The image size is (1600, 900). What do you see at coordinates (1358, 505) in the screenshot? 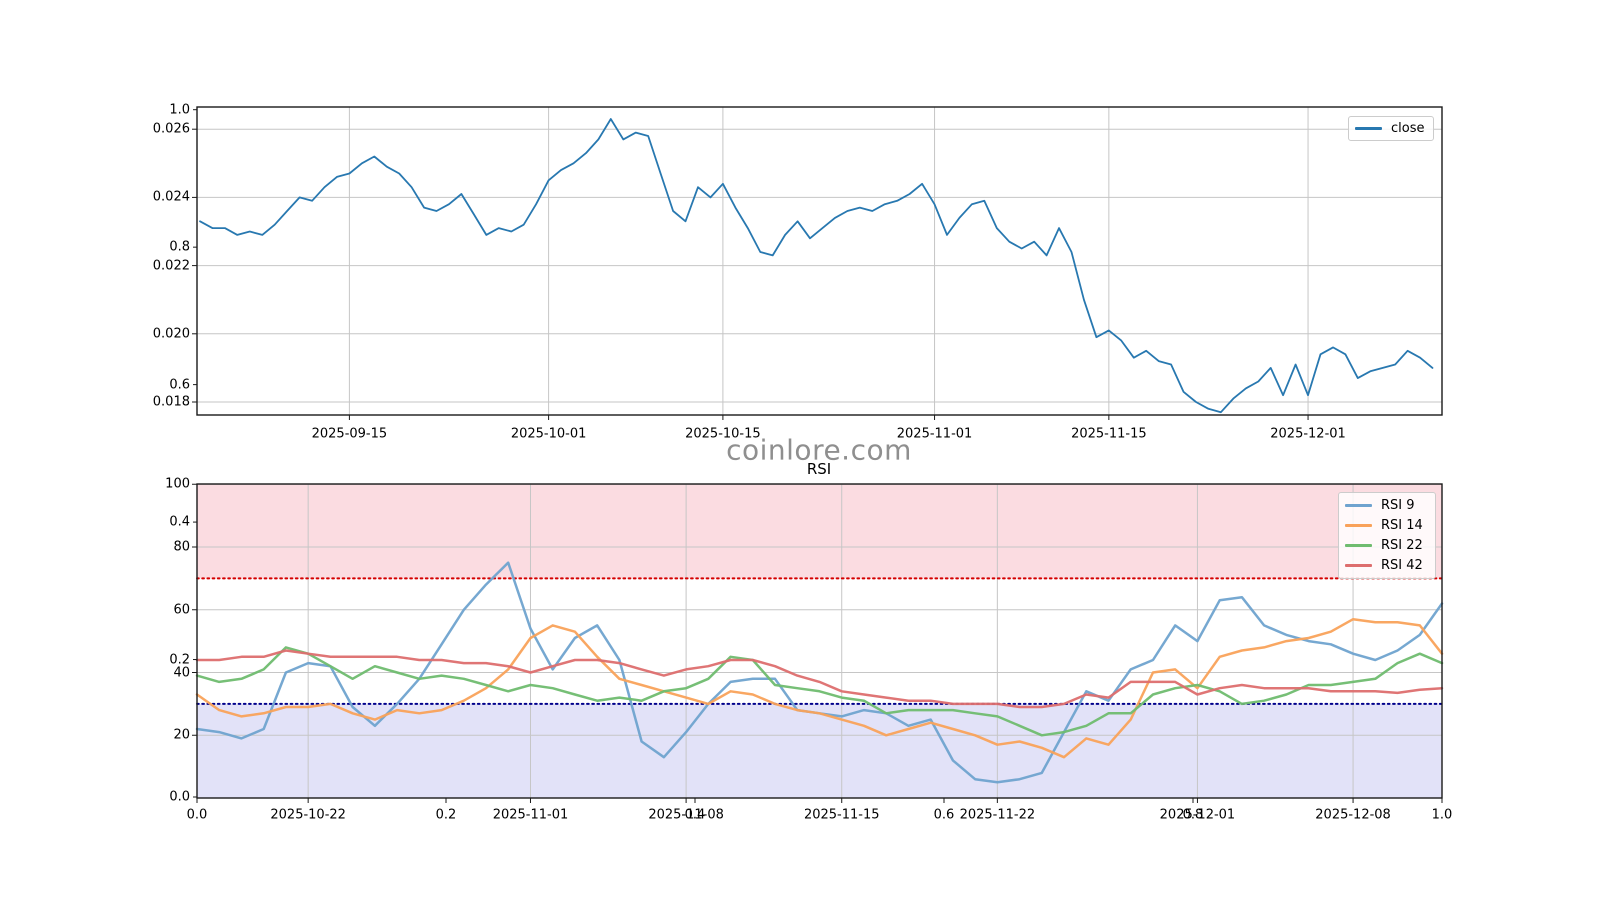
I see `rsi9-line-swatch` at bounding box center [1358, 505].